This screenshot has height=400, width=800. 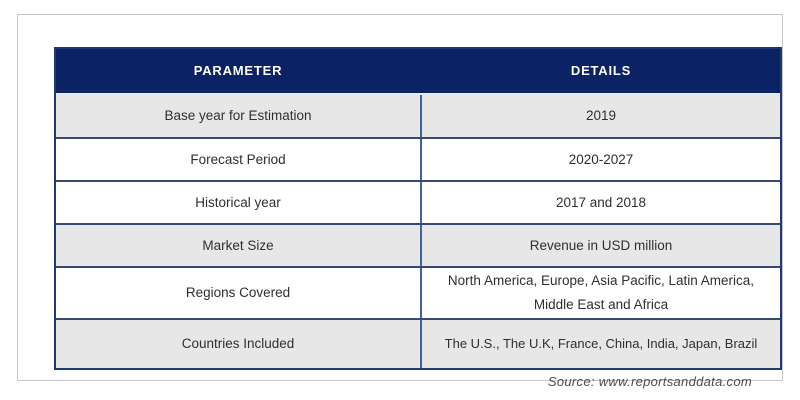 I want to click on cell-details: 2020-2027, so click(x=600, y=159).